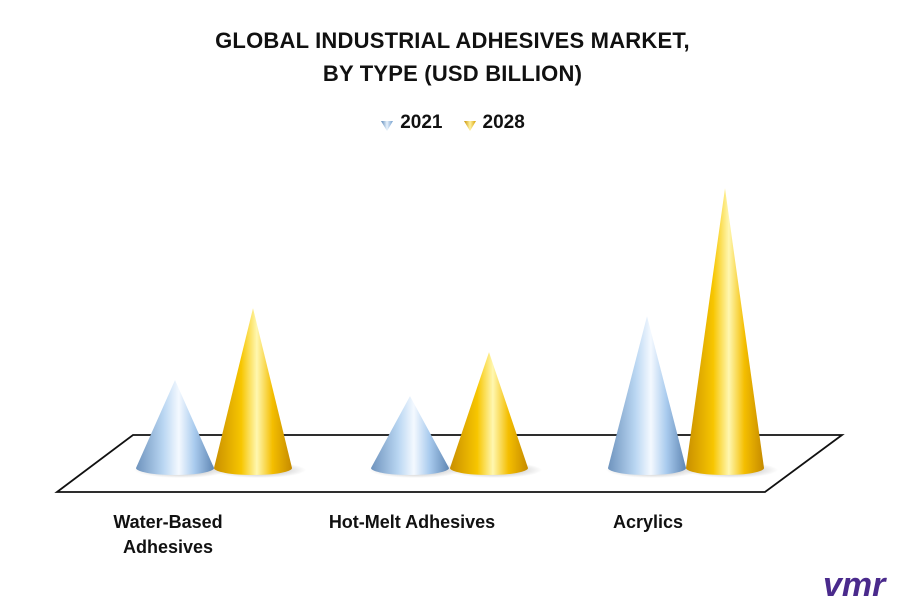 The height and width of the screenshot is (613, 905). Describe the element at coordinates (452, 123) in the screenshot. I see `chart-legend: 2021 2028` at that location.